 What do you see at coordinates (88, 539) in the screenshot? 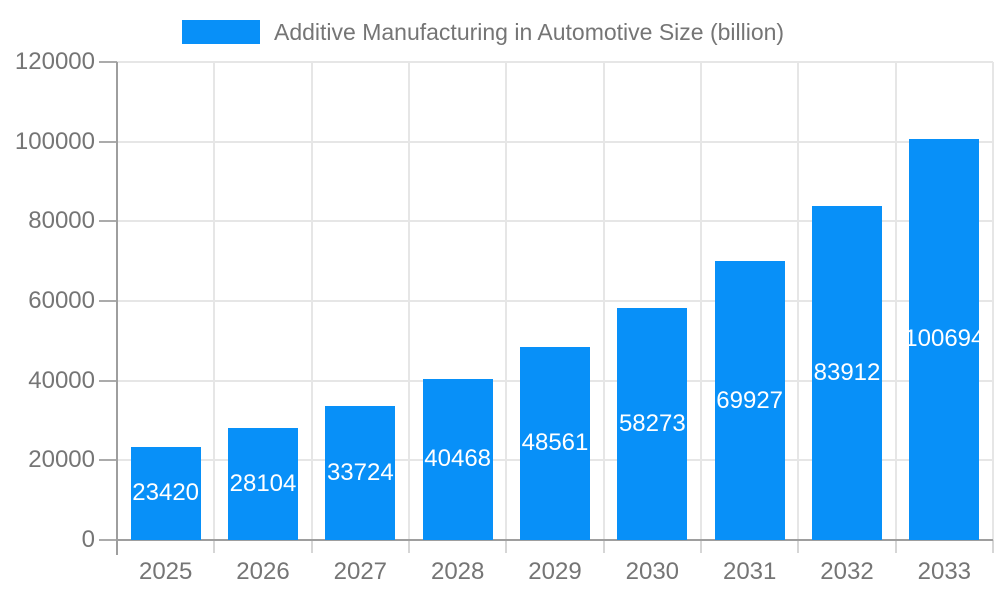
I see `y-axis-label: 0` at bounding box center [88, 539].